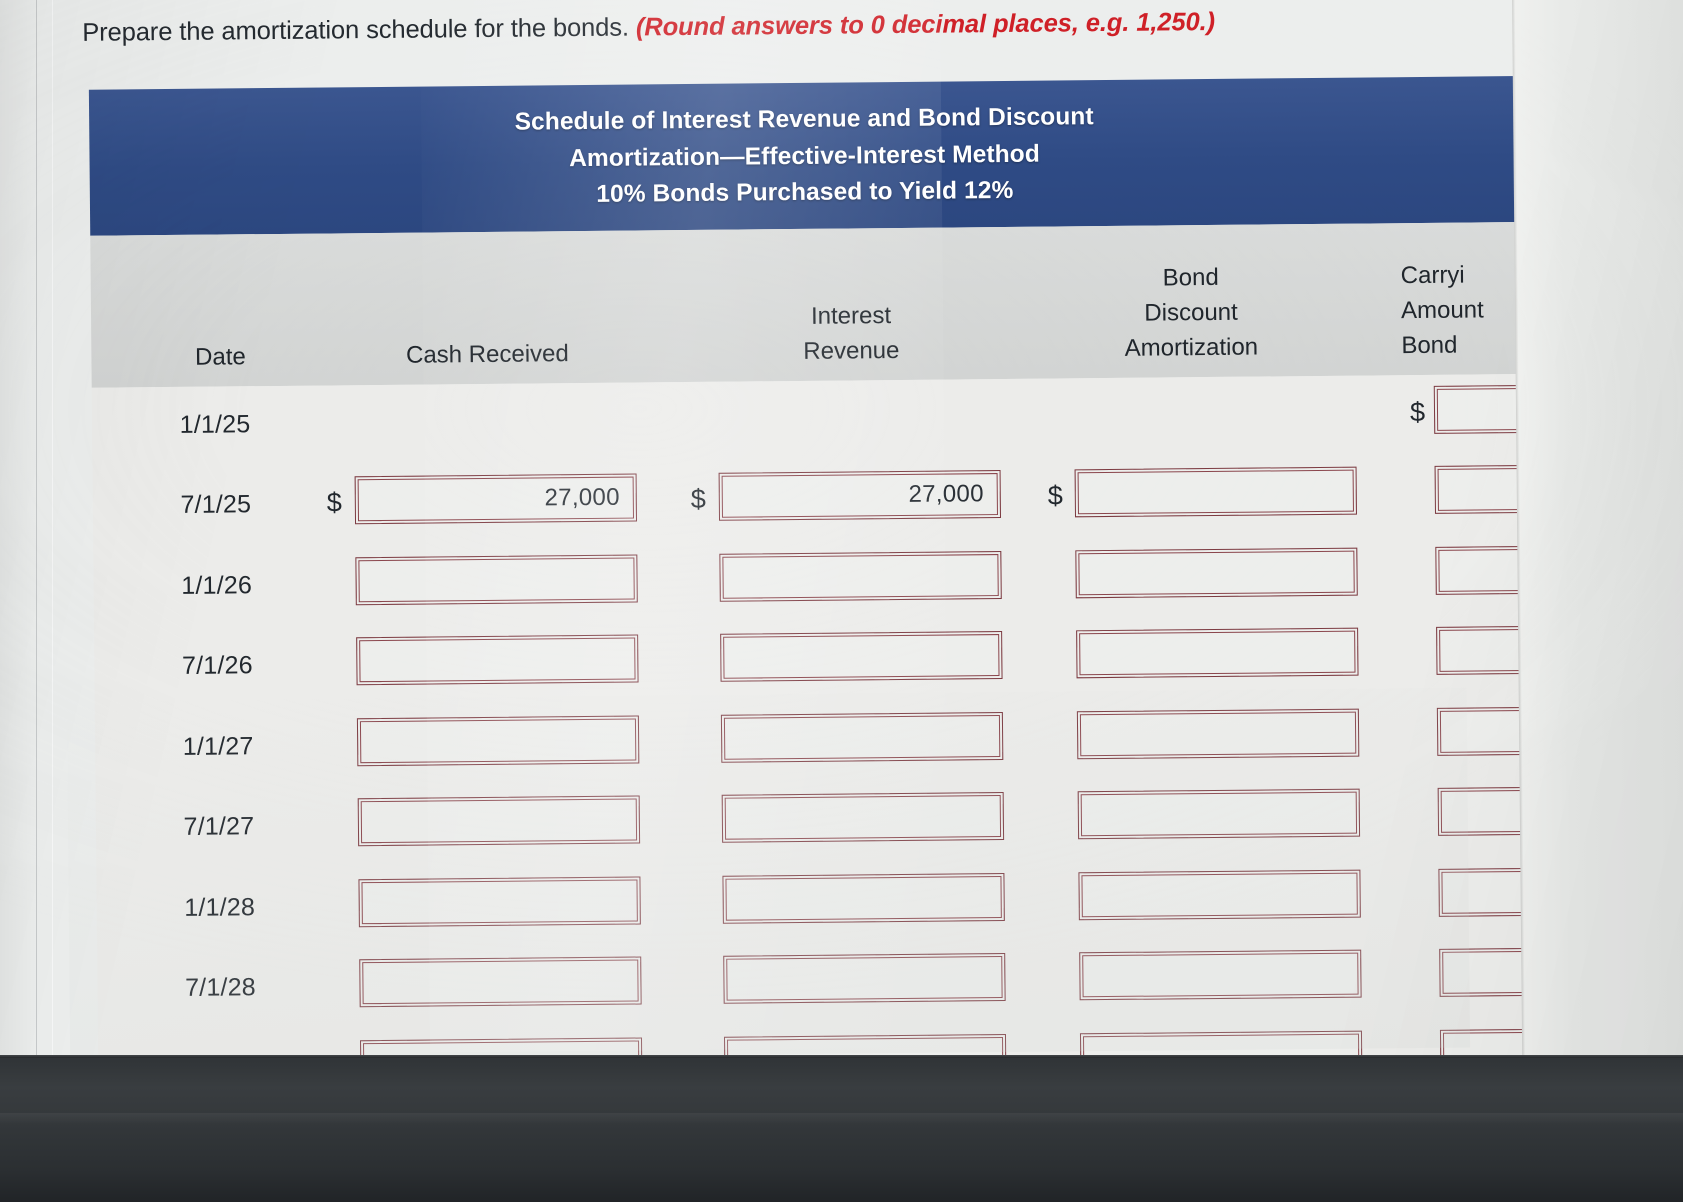  What do you see at coordinates (36, 601) in the screenshot?
I see `browser-edge-seam-outer` at bounding box center [36, 601].